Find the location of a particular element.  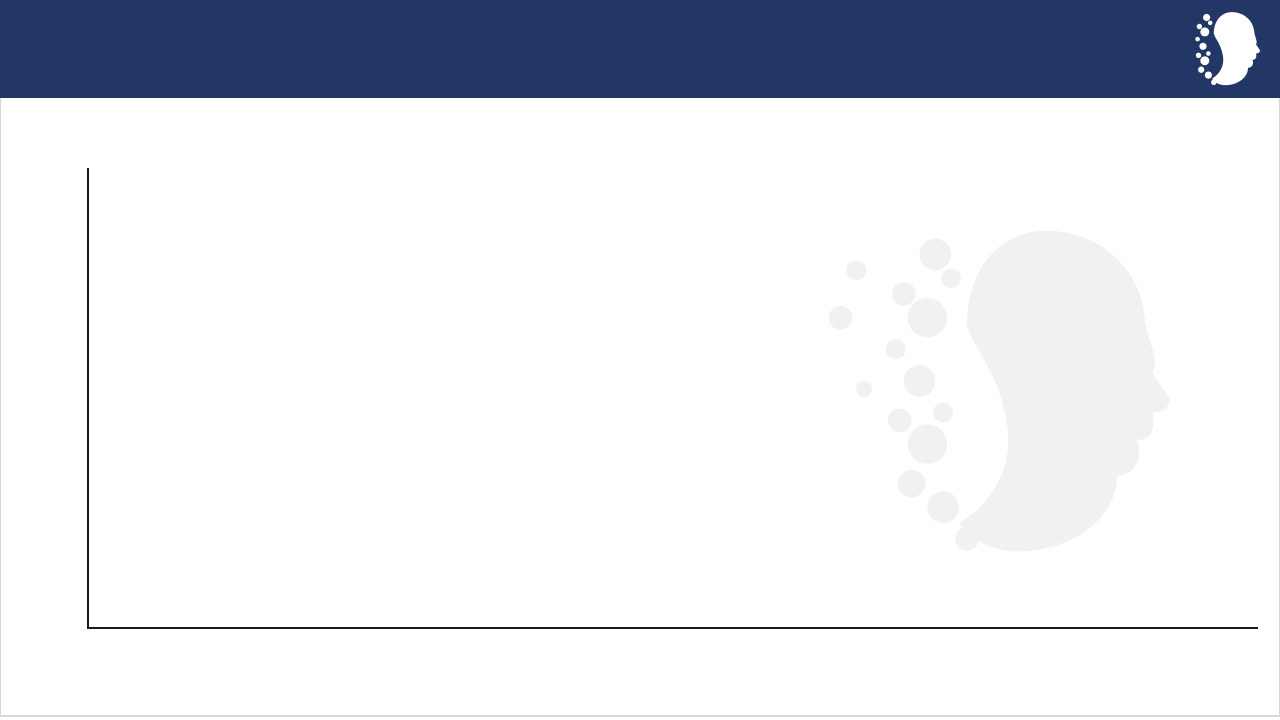

x-axis-line is located at coordinates (672, 628).